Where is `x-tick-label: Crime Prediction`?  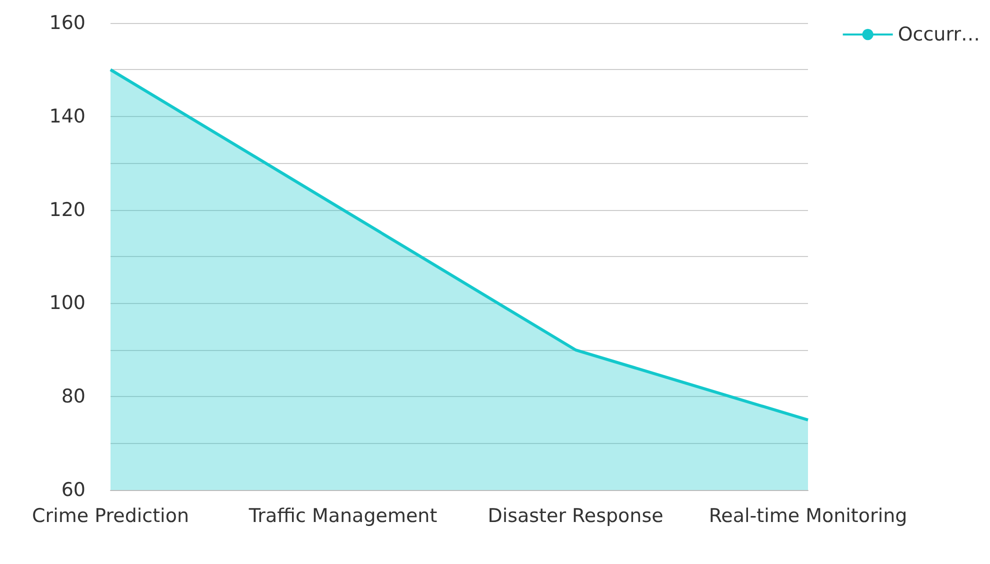 x-tick-label: Crime Prediction is located at coordinates (110, 516).